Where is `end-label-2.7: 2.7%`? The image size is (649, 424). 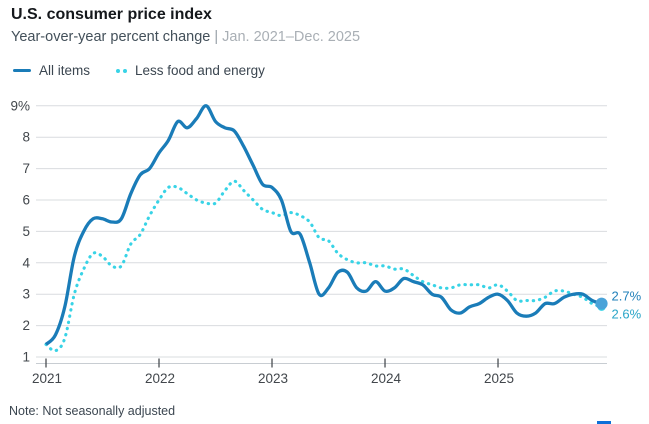 end-label-2.7: 2.7% is located at coordinates (627, 296).